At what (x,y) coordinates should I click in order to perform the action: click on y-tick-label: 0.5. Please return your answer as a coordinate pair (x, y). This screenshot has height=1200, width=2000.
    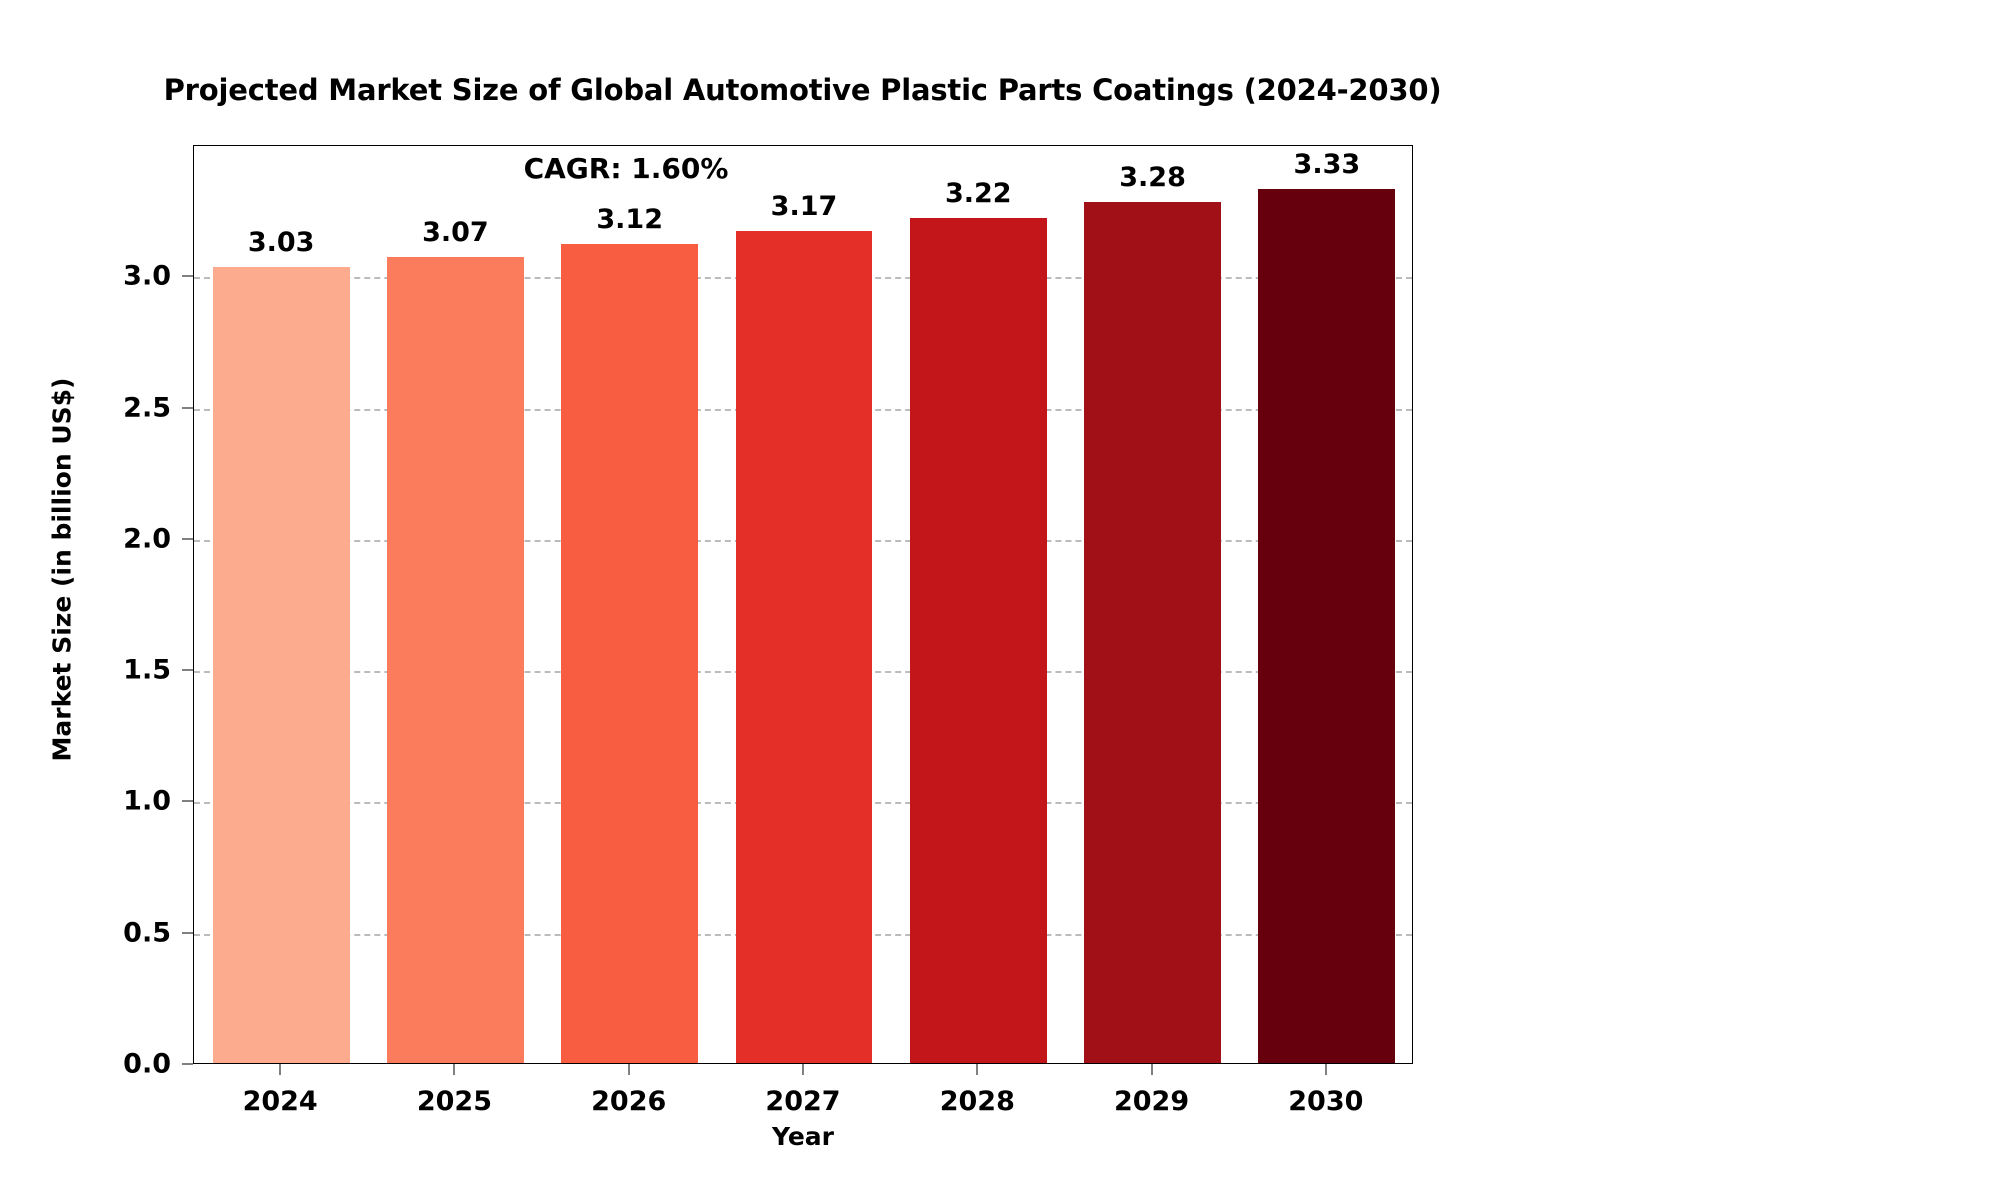
    Looking at the image, I should click on (147, 933).